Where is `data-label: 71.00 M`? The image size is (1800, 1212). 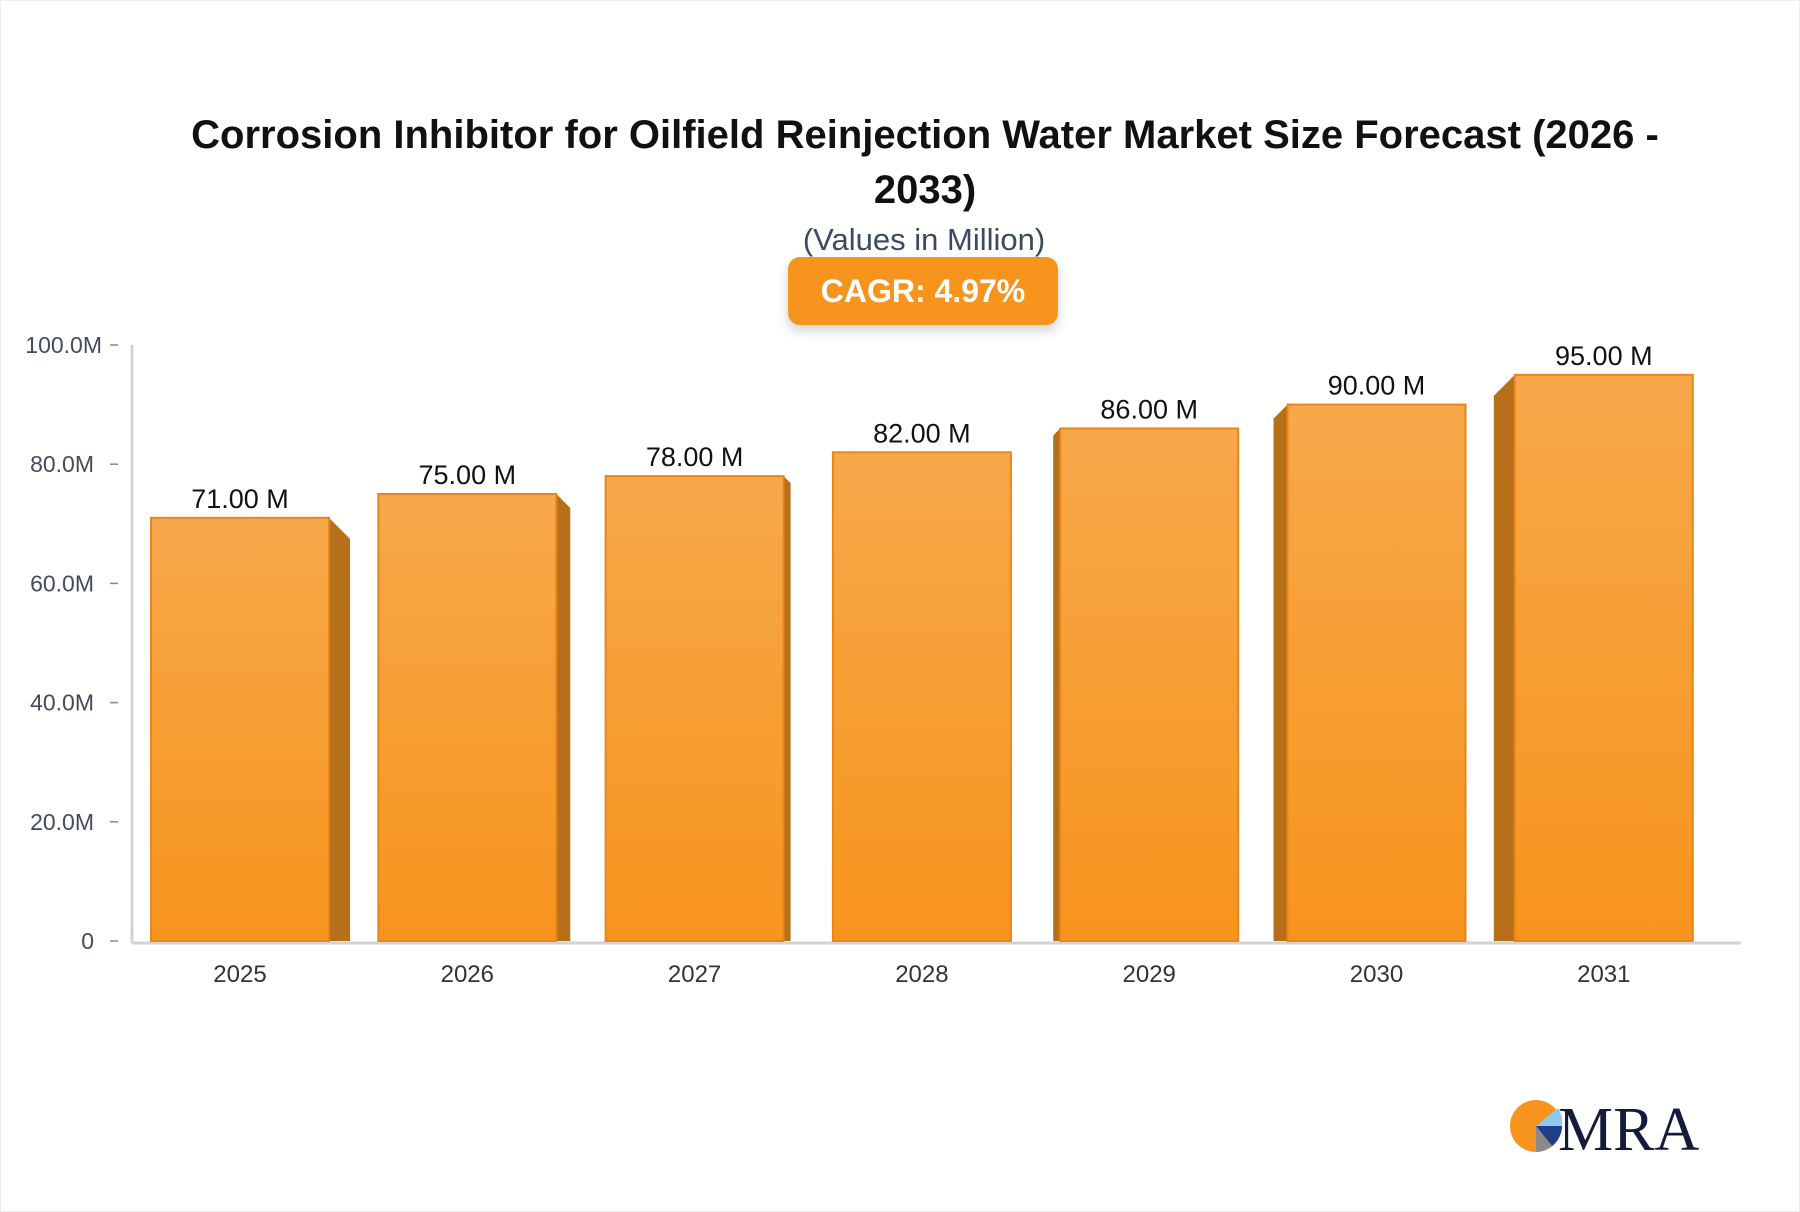 data-label: 71.00 M is located at coordinates (240, 499).